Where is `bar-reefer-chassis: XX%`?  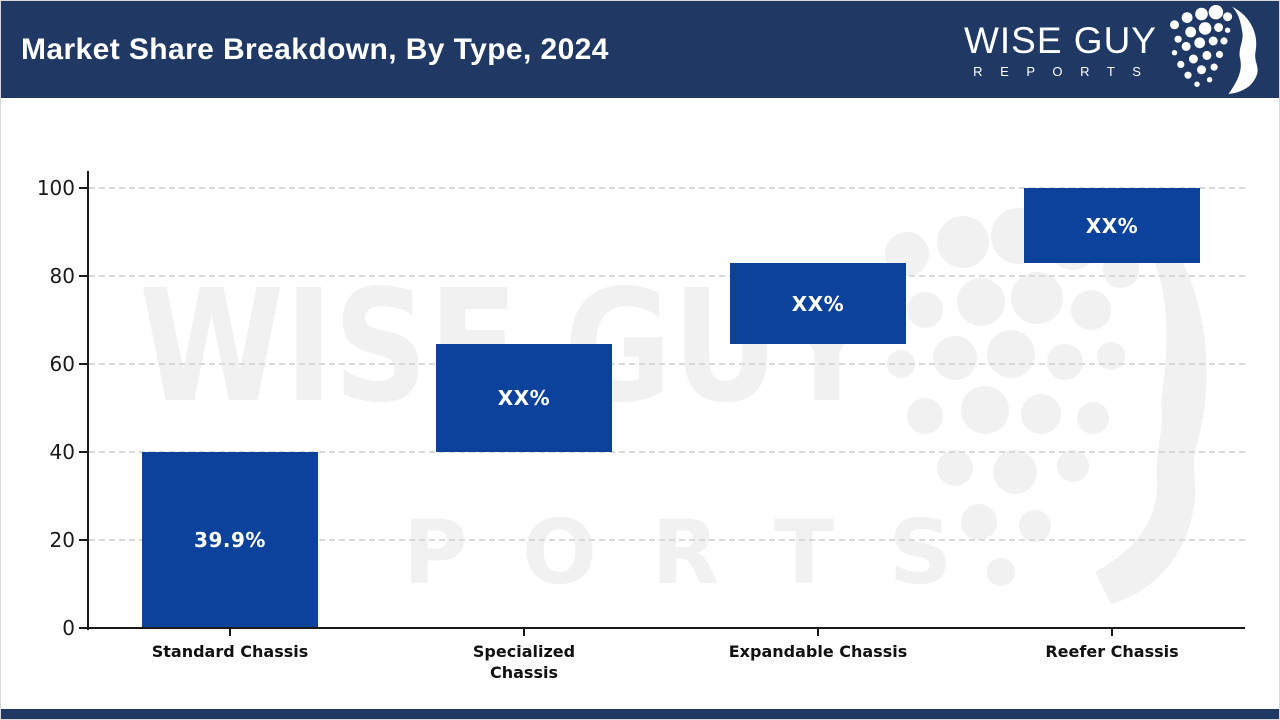 bar-reefer-chassis: XX% is located at coordinates (1112, 226).